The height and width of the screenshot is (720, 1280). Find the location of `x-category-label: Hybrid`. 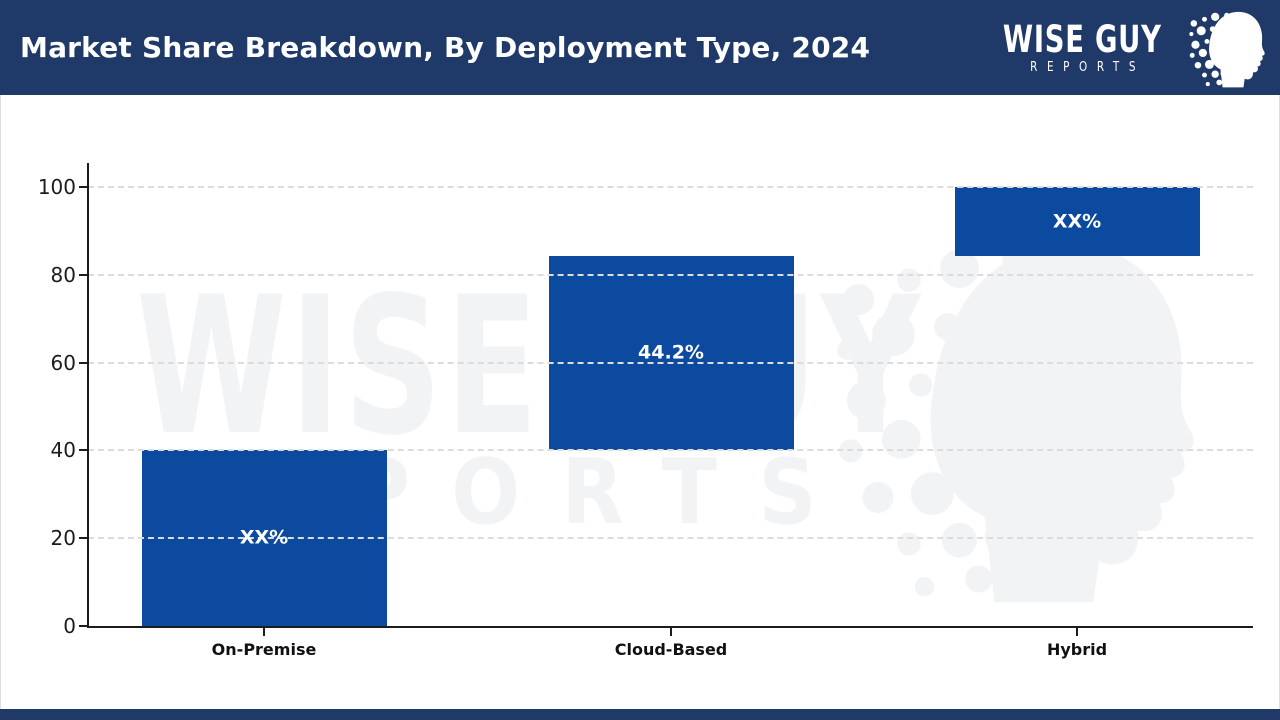

x-category-label: Hybrid is located at coordinates (1077, 649).